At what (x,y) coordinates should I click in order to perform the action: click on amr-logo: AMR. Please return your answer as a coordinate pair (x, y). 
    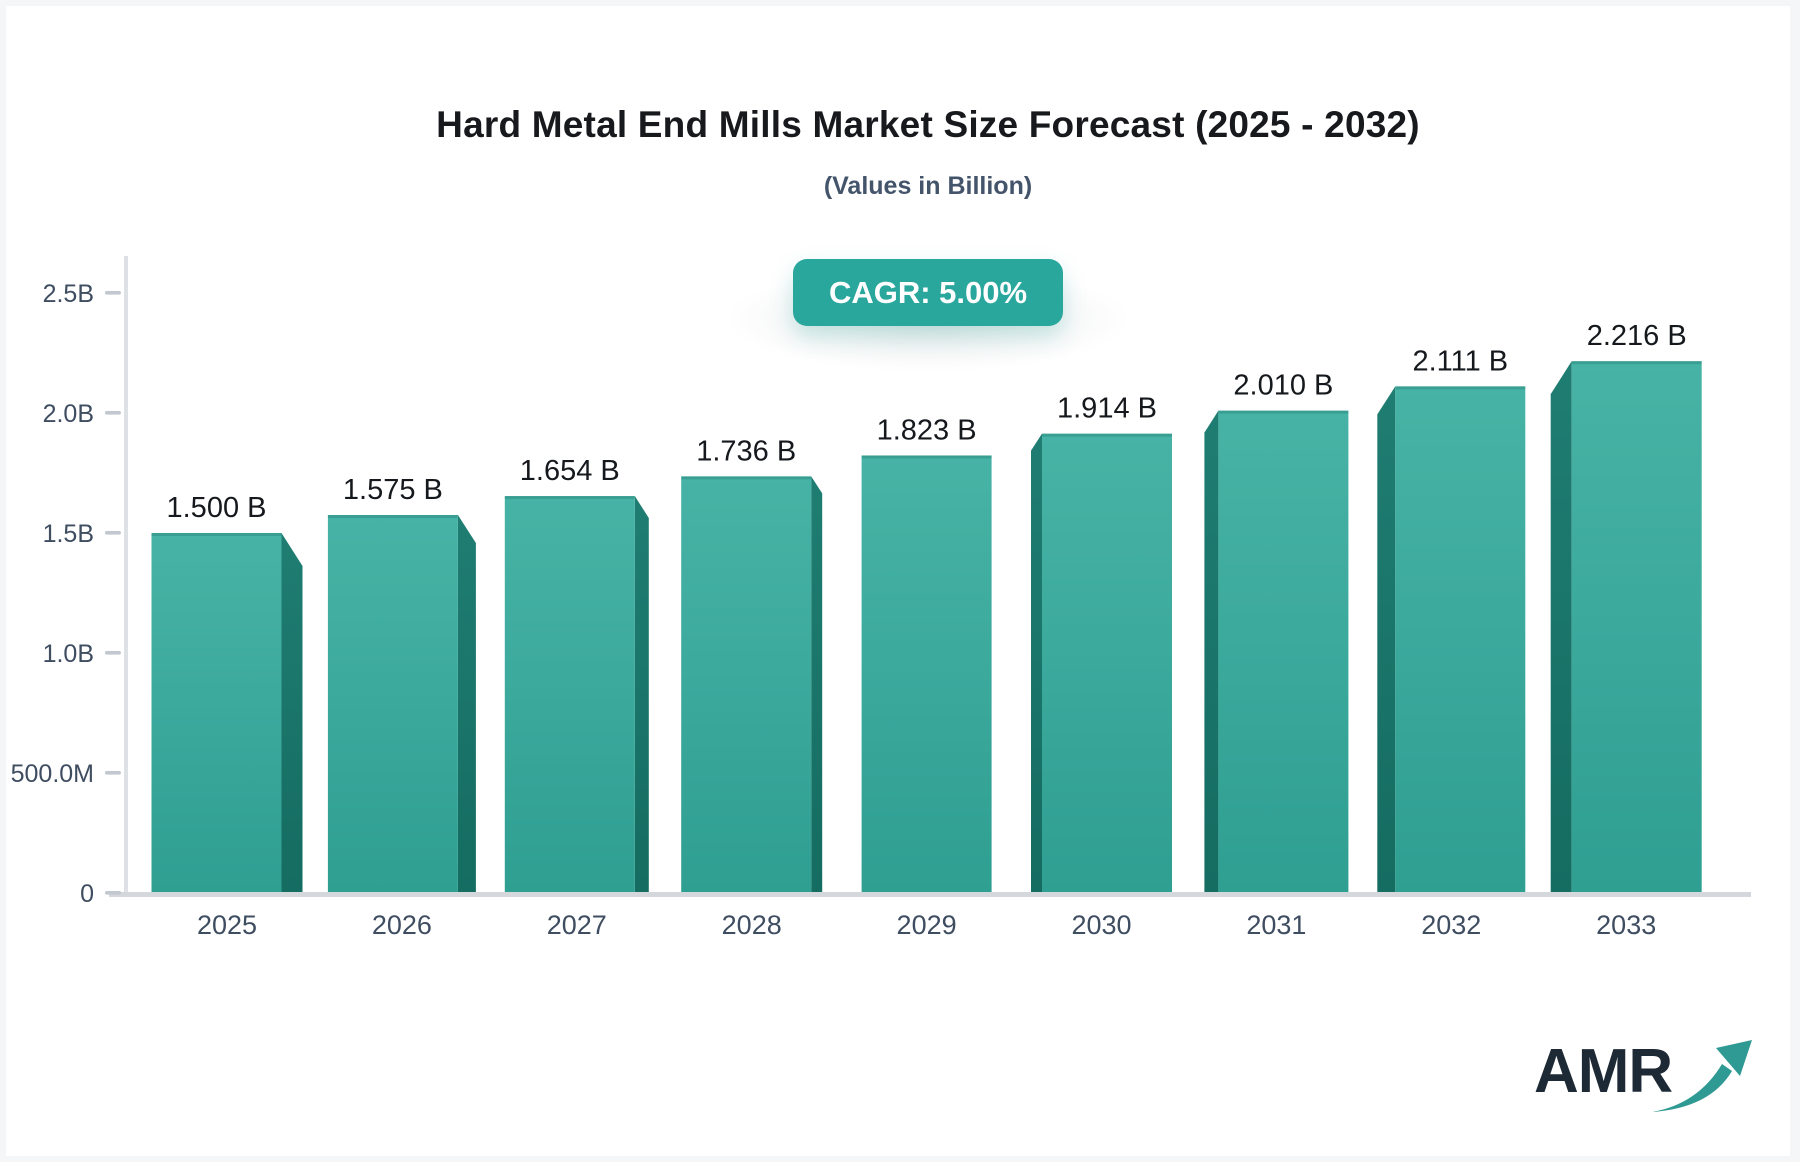
    Looking at the image, I should click on (1643, 1081).